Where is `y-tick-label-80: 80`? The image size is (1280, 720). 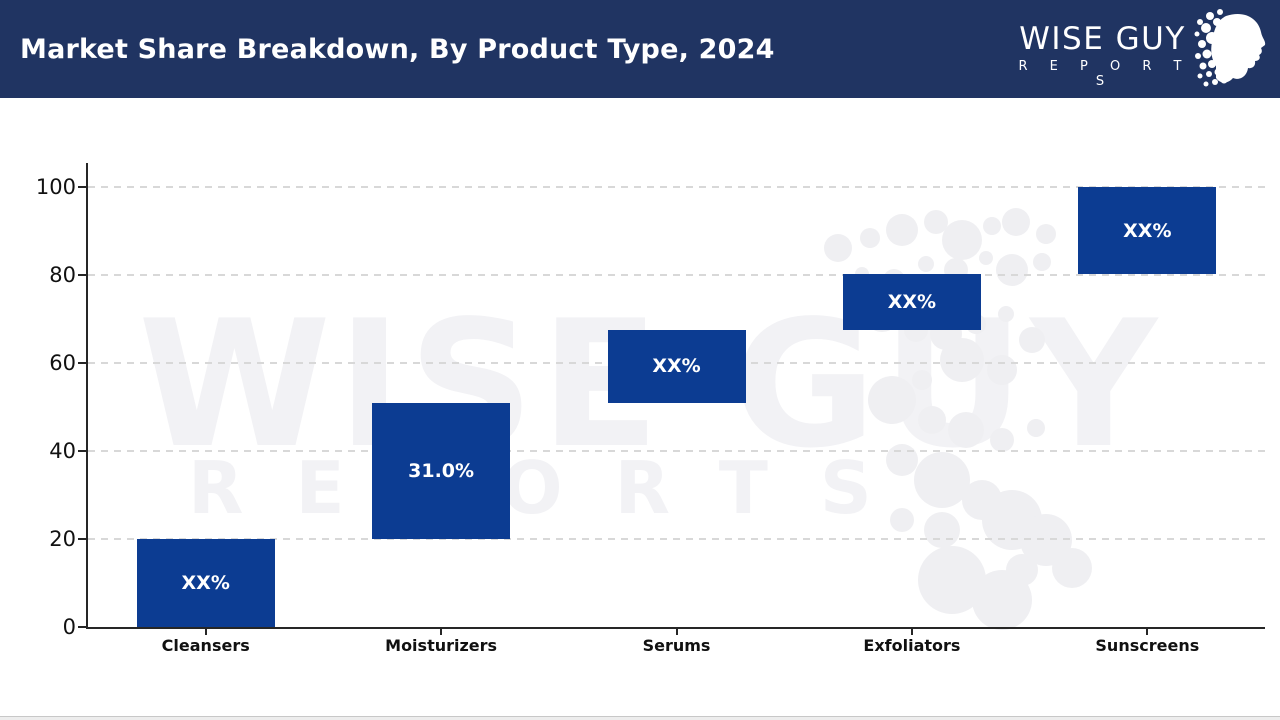
y-tick-label-80: 80 is located at coordinates (62, 275).